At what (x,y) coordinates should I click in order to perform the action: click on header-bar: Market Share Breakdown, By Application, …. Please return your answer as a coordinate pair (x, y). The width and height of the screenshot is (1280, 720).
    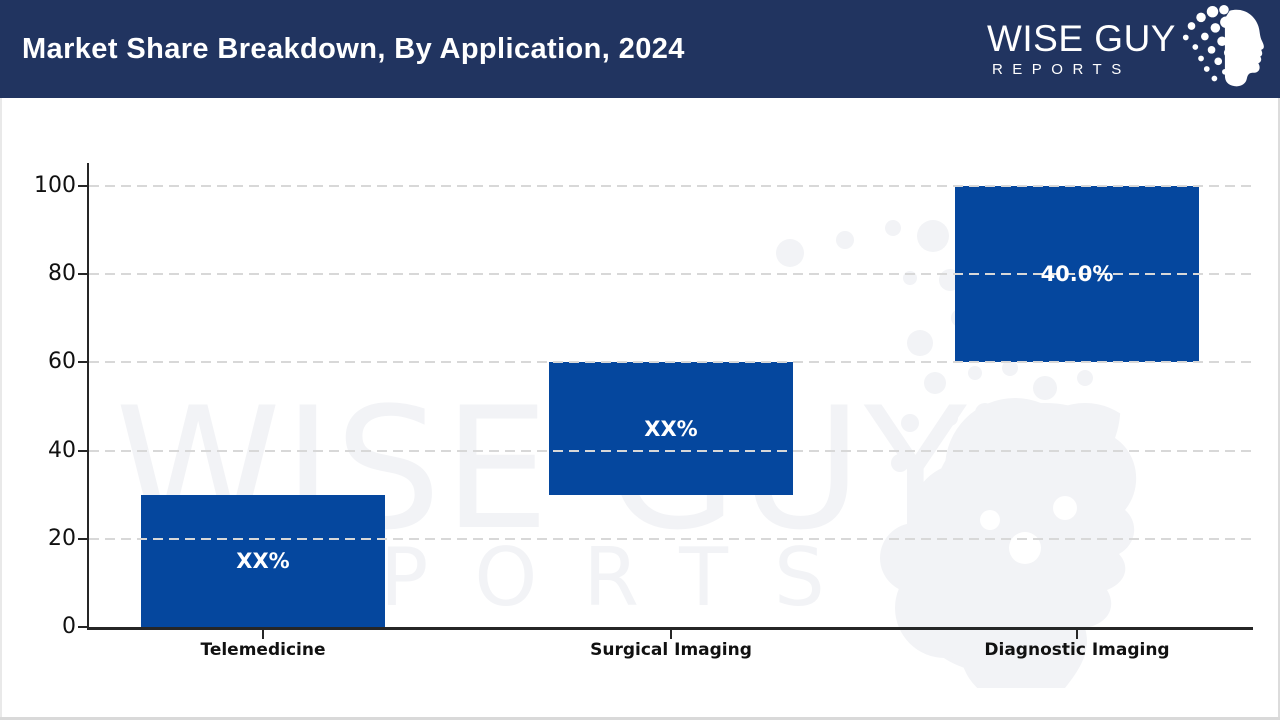
    Looking at the image, I should click on (640, 49).